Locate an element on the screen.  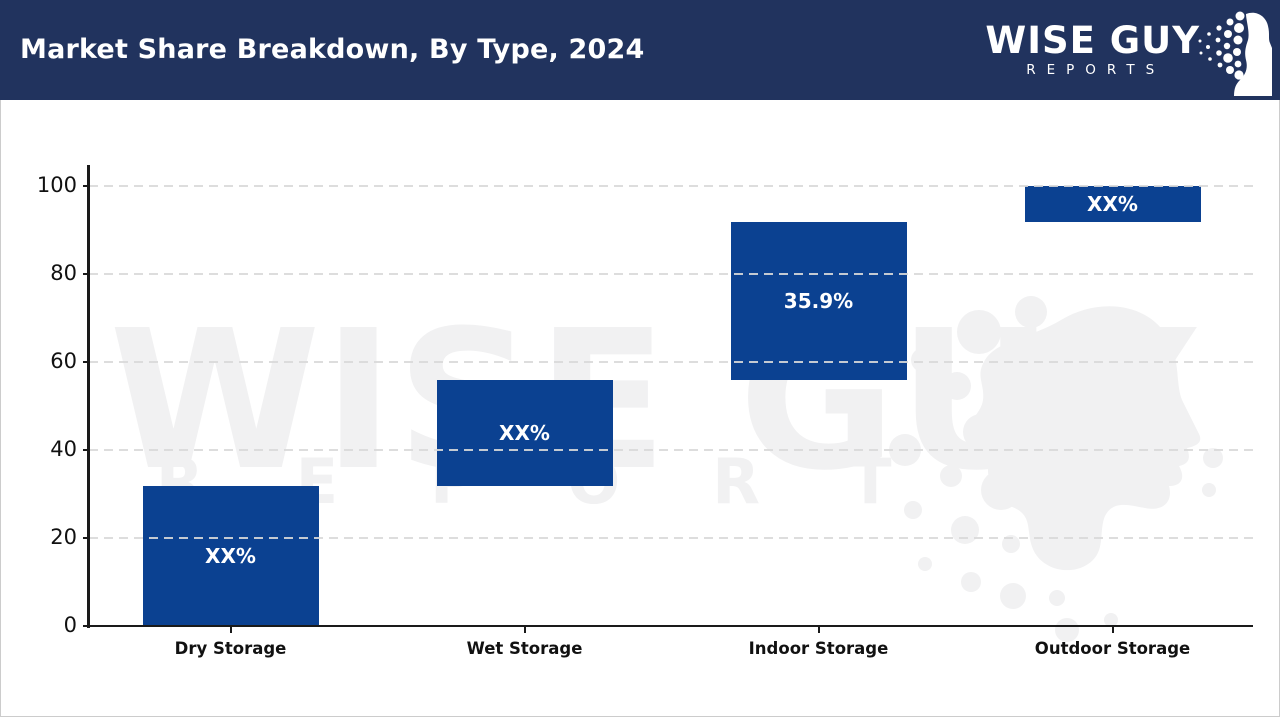
logo-subtext: REPORTS is located at coordinates (1096, 69).